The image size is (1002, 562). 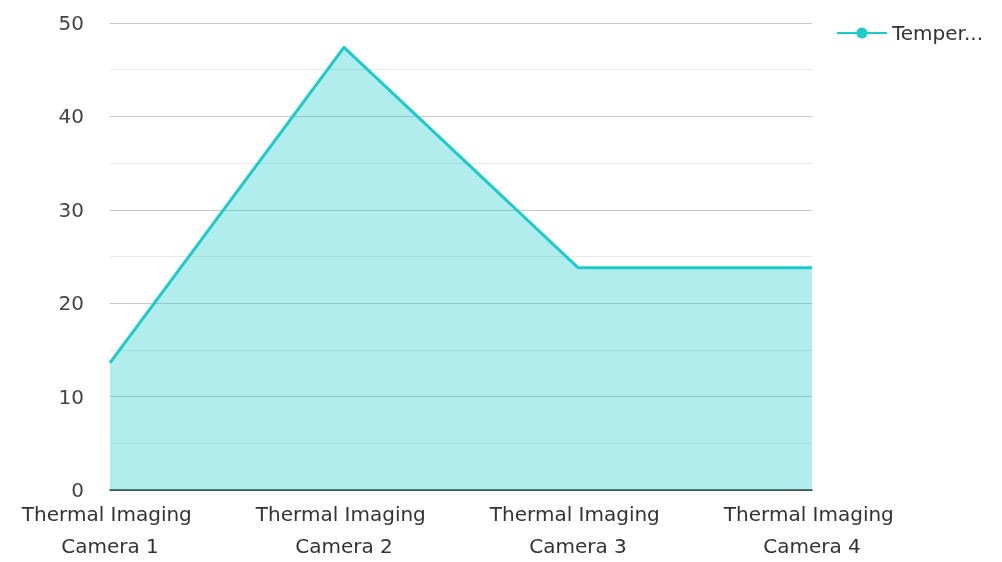 What do you see at coordinates (109, 530) in the screenshot?
I see `x-tick-label: Thermal Imaging Camera 1` at bounding box center [109, 530].